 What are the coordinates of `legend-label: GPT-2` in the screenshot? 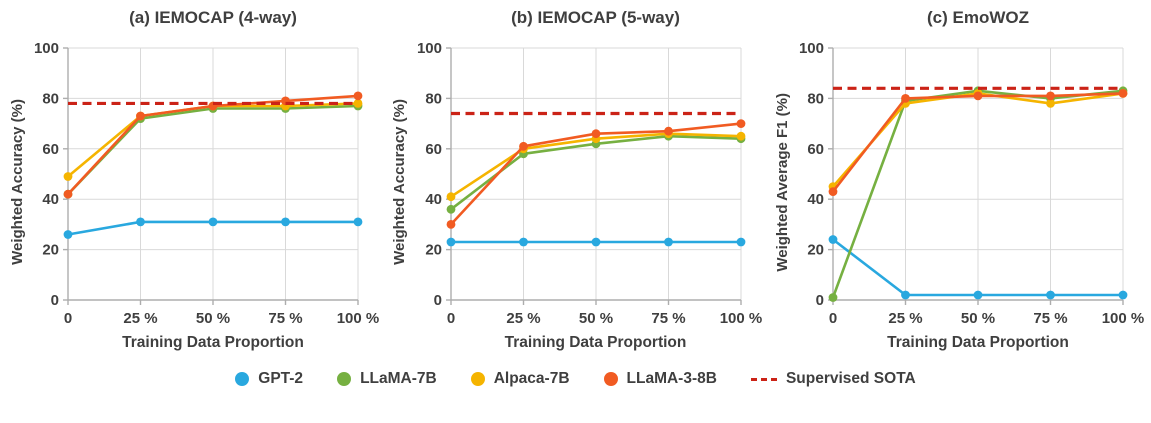 It's located at (281, 378).